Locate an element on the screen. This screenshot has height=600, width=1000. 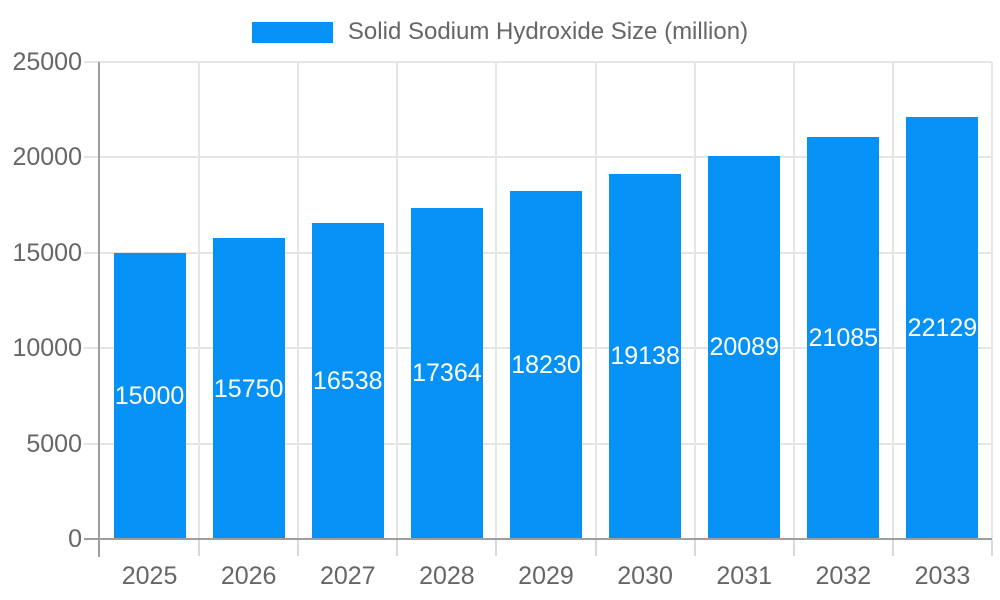
x-axis-tick-label: 2025 is located at coordinates (149, 576).